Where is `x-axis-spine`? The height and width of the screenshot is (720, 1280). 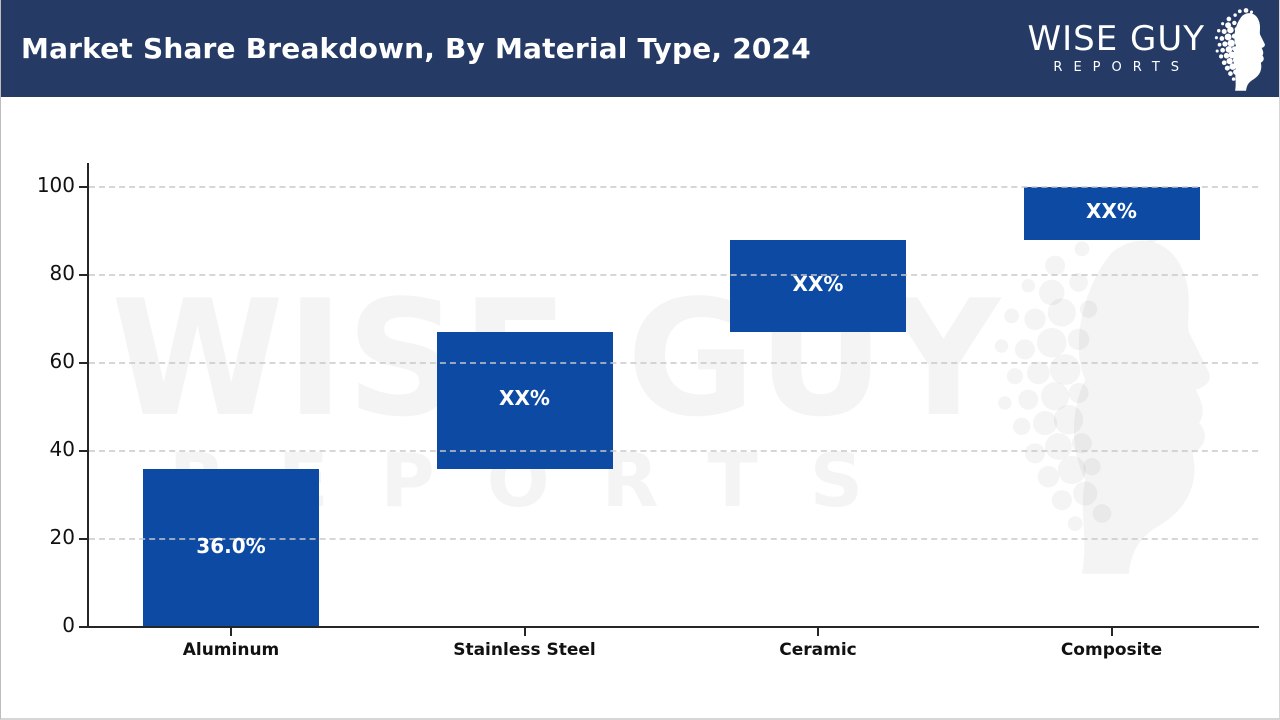
x-axis-spine is located at coordinates (673, 627).